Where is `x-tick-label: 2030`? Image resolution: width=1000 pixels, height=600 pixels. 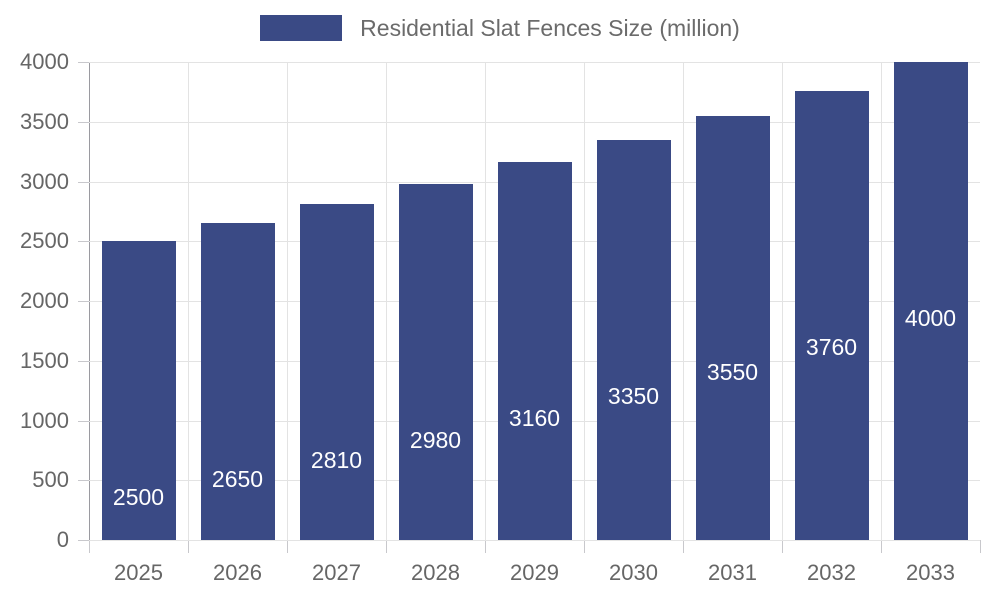
x-tick-label: 2030 is located at coordinates (633, 572).